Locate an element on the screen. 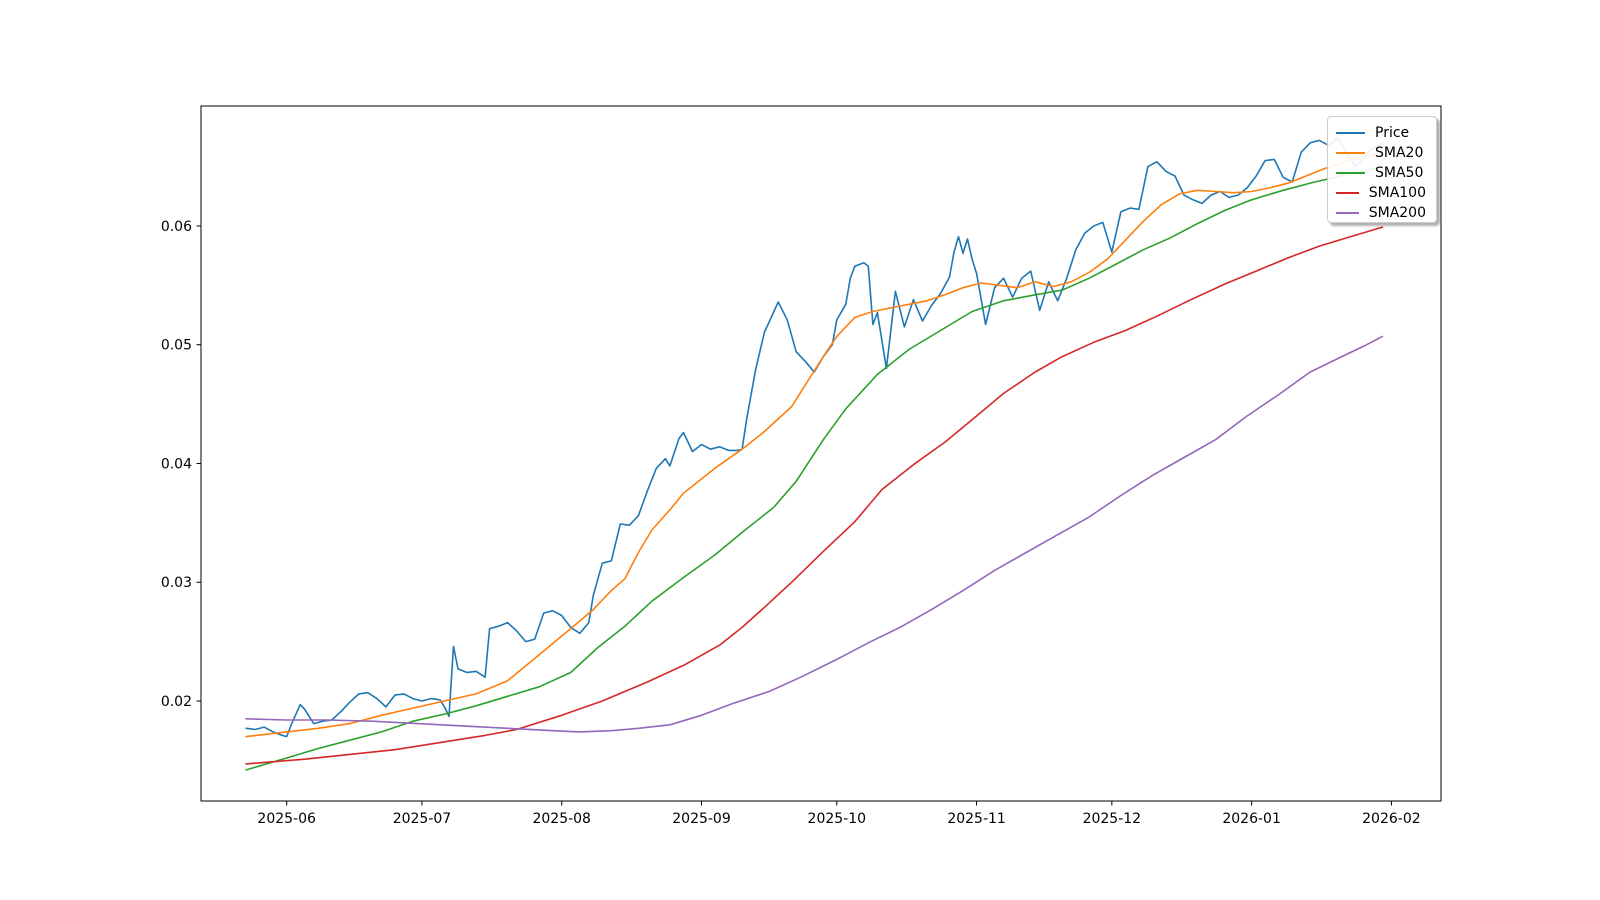 This screenshot has height=900, width=1600. legend-entry-sma200: SMA200 is located at coordinates (1381, 213).